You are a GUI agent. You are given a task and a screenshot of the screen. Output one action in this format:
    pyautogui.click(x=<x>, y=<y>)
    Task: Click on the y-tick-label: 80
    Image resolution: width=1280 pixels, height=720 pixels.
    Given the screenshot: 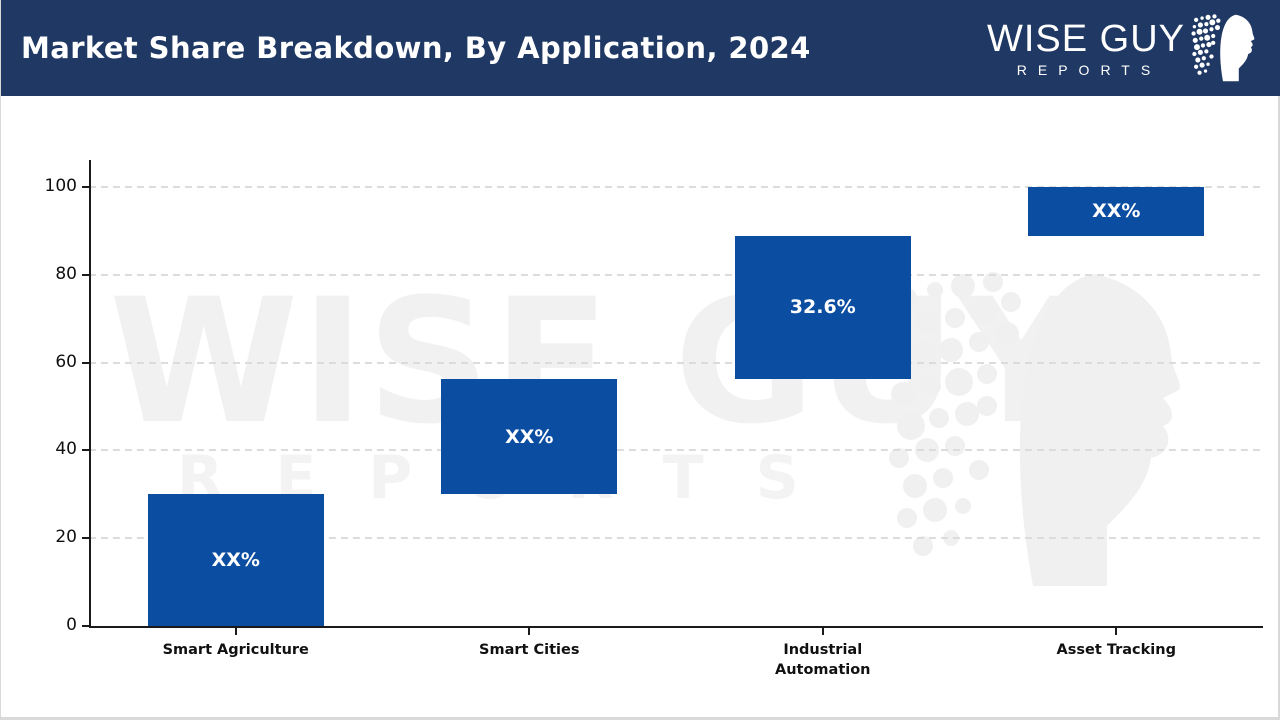 What is the action you would take?
    pyautogui.click(x=66, y=273)
    